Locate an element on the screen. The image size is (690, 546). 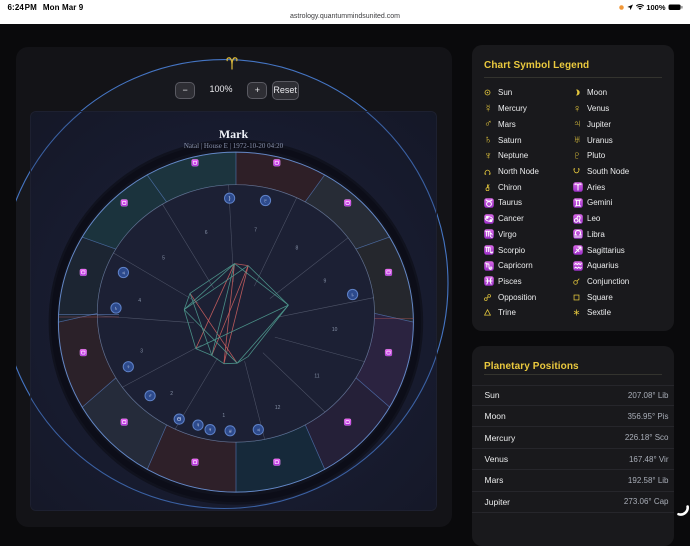
svg-text: 7 is located at coordinates (255, 230).